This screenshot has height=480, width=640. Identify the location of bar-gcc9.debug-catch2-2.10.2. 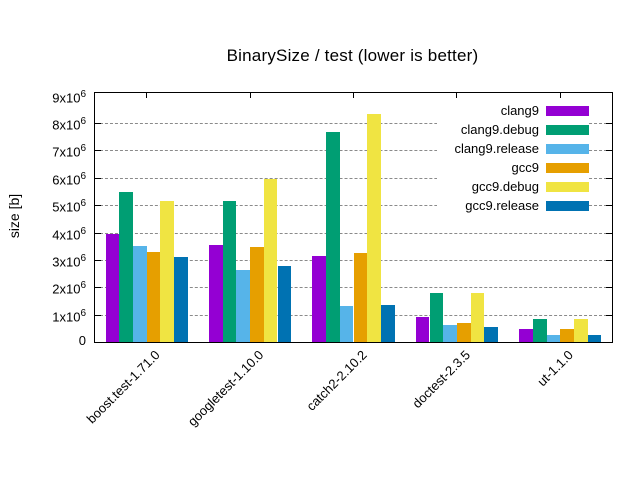
(374, 227).